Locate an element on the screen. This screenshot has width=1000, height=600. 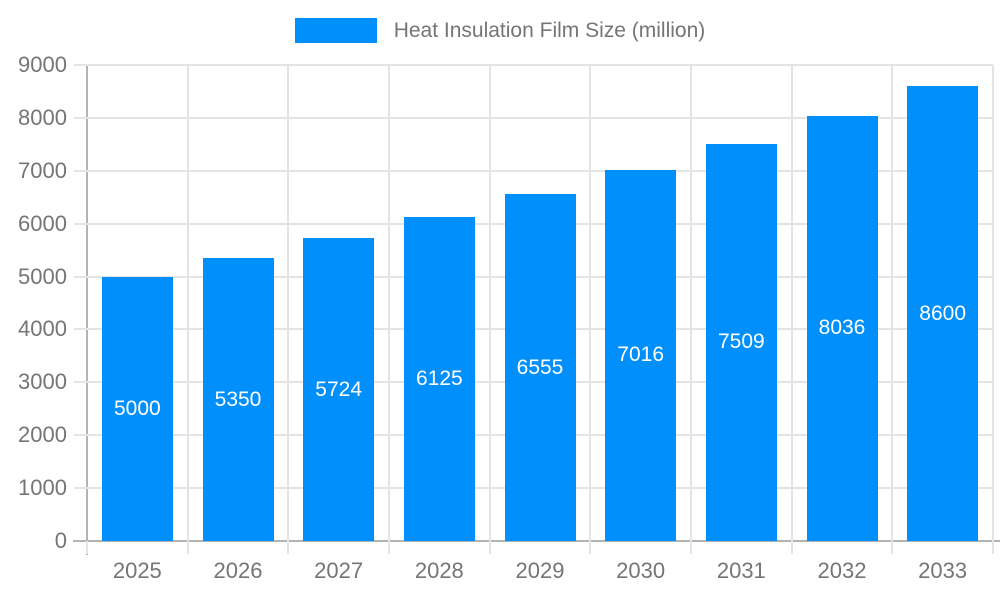
bar-value-label: 5000 is located at coordinates (137, 408).